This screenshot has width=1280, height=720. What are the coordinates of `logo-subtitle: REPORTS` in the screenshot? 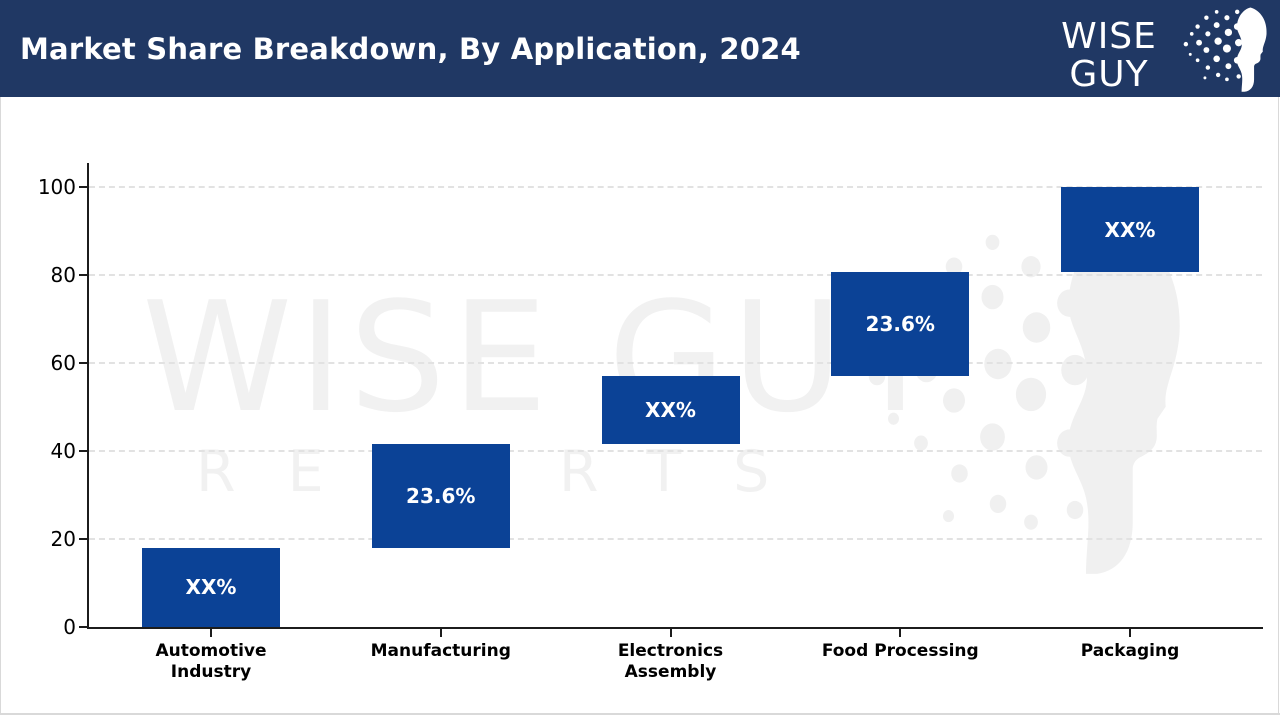 It's located at (1109, 103).